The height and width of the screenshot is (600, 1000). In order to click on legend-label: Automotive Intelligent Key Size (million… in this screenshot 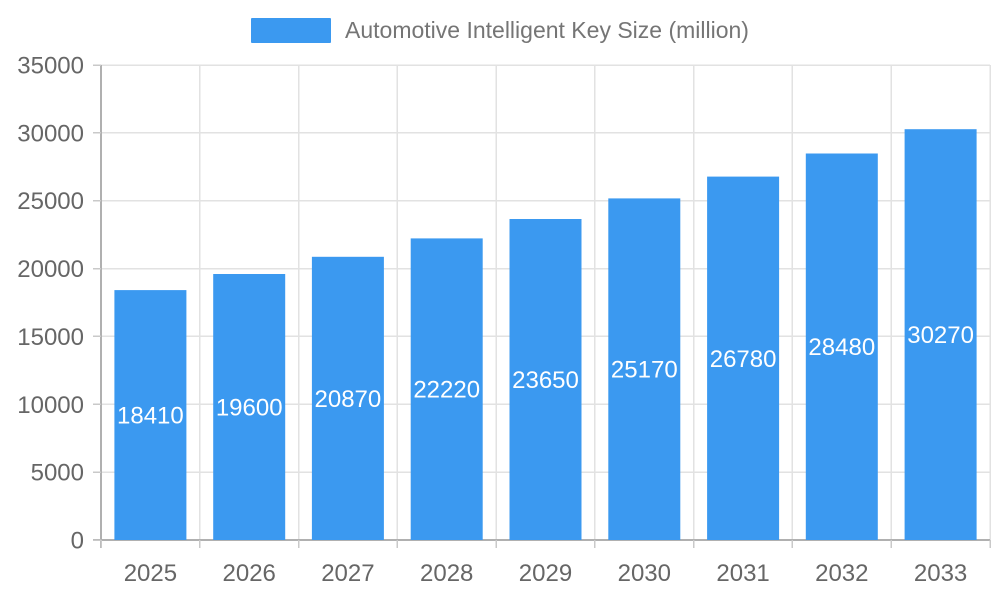, I will do `click(547, 30)`.